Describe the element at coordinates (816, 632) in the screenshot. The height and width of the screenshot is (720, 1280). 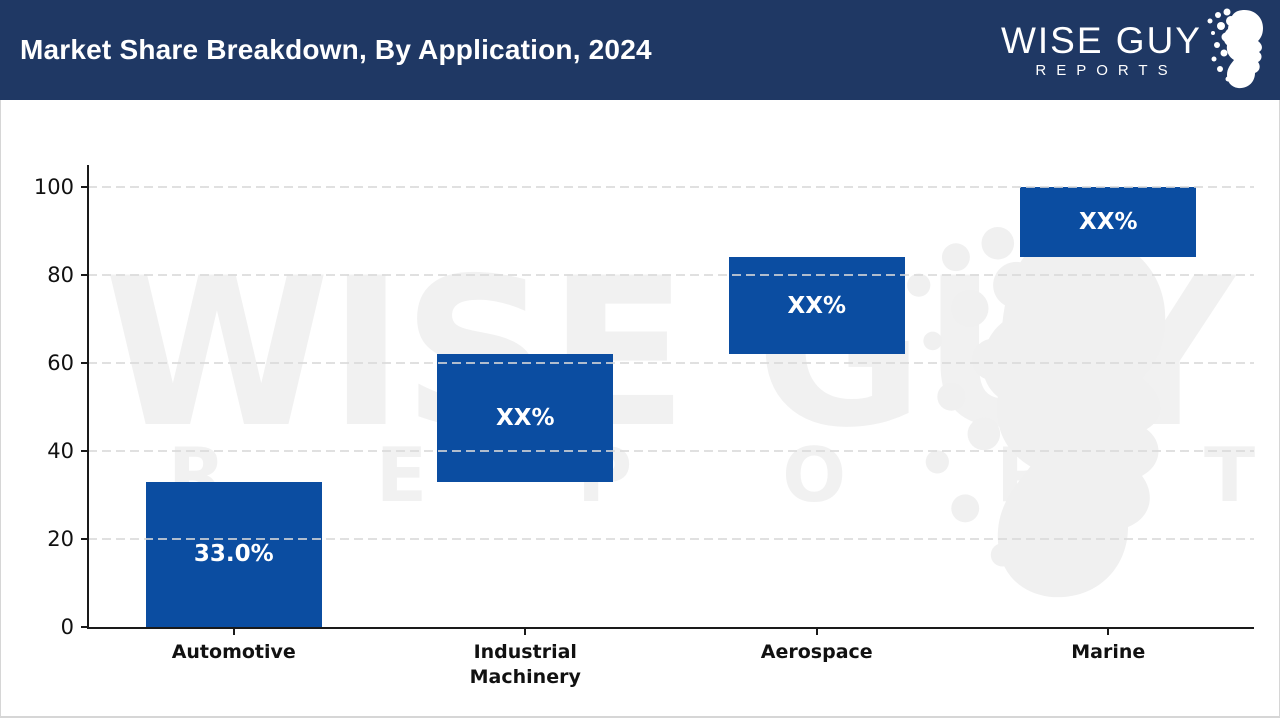
I see `x-tick-aerospace` at that location.